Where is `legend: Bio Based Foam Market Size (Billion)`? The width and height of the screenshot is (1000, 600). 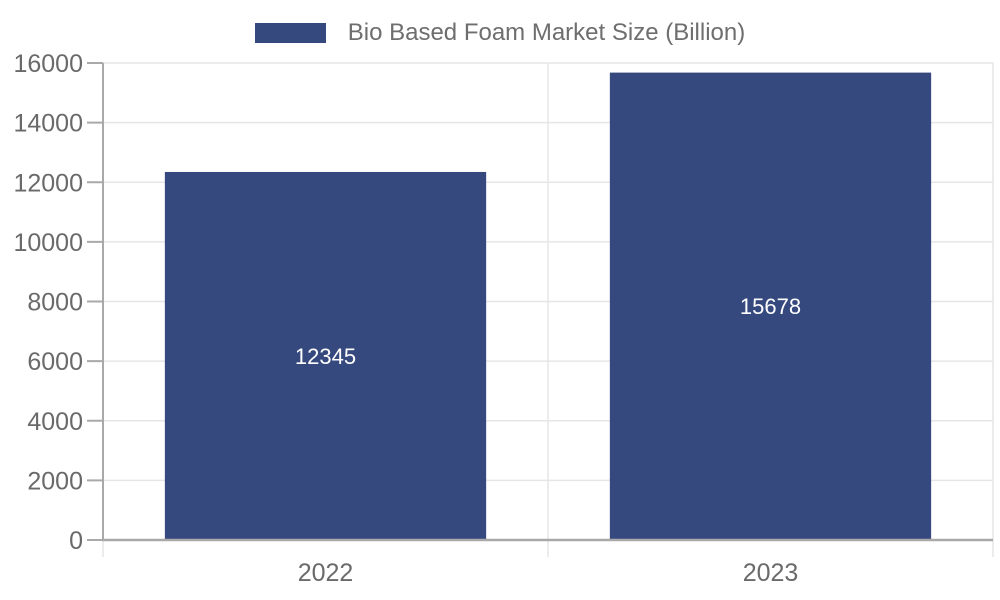
legend: Bio Based Foam Market Size (Billion) is located at coordinates (500, 32).